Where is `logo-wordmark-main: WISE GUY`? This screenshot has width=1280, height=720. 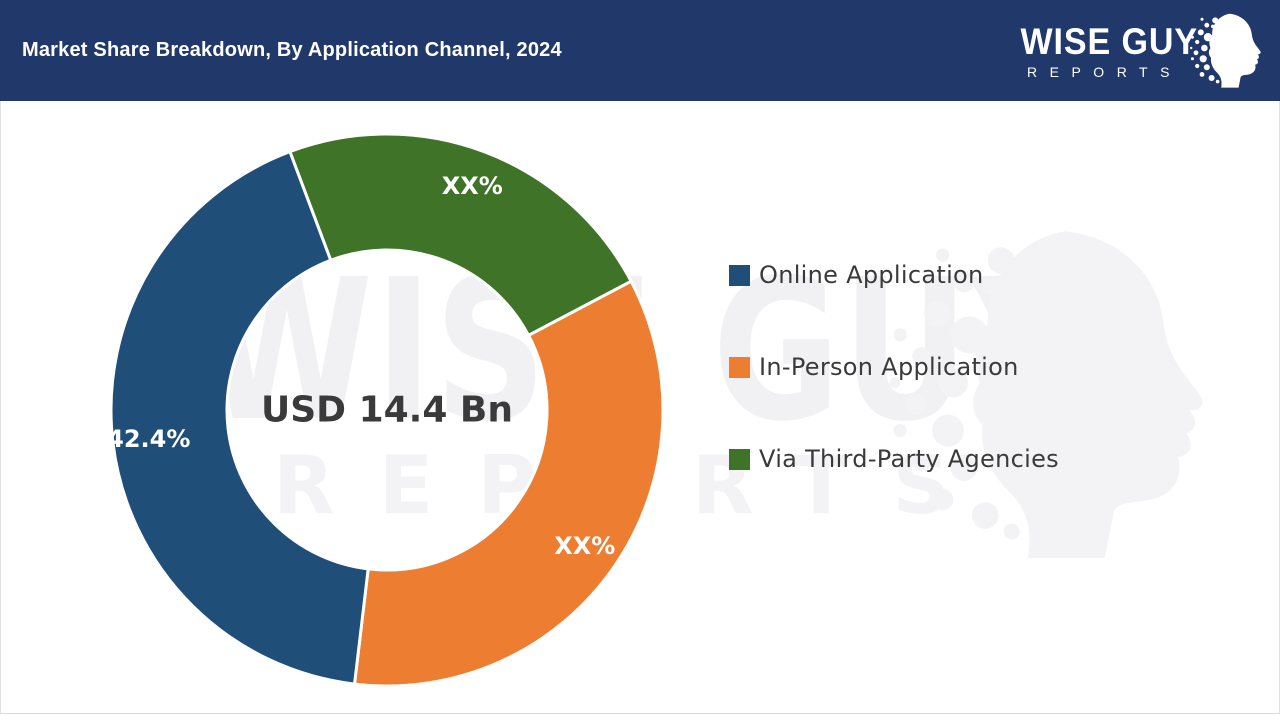
logo-wordmark-main: WISE GUY is located at coordinates (1109, 41).